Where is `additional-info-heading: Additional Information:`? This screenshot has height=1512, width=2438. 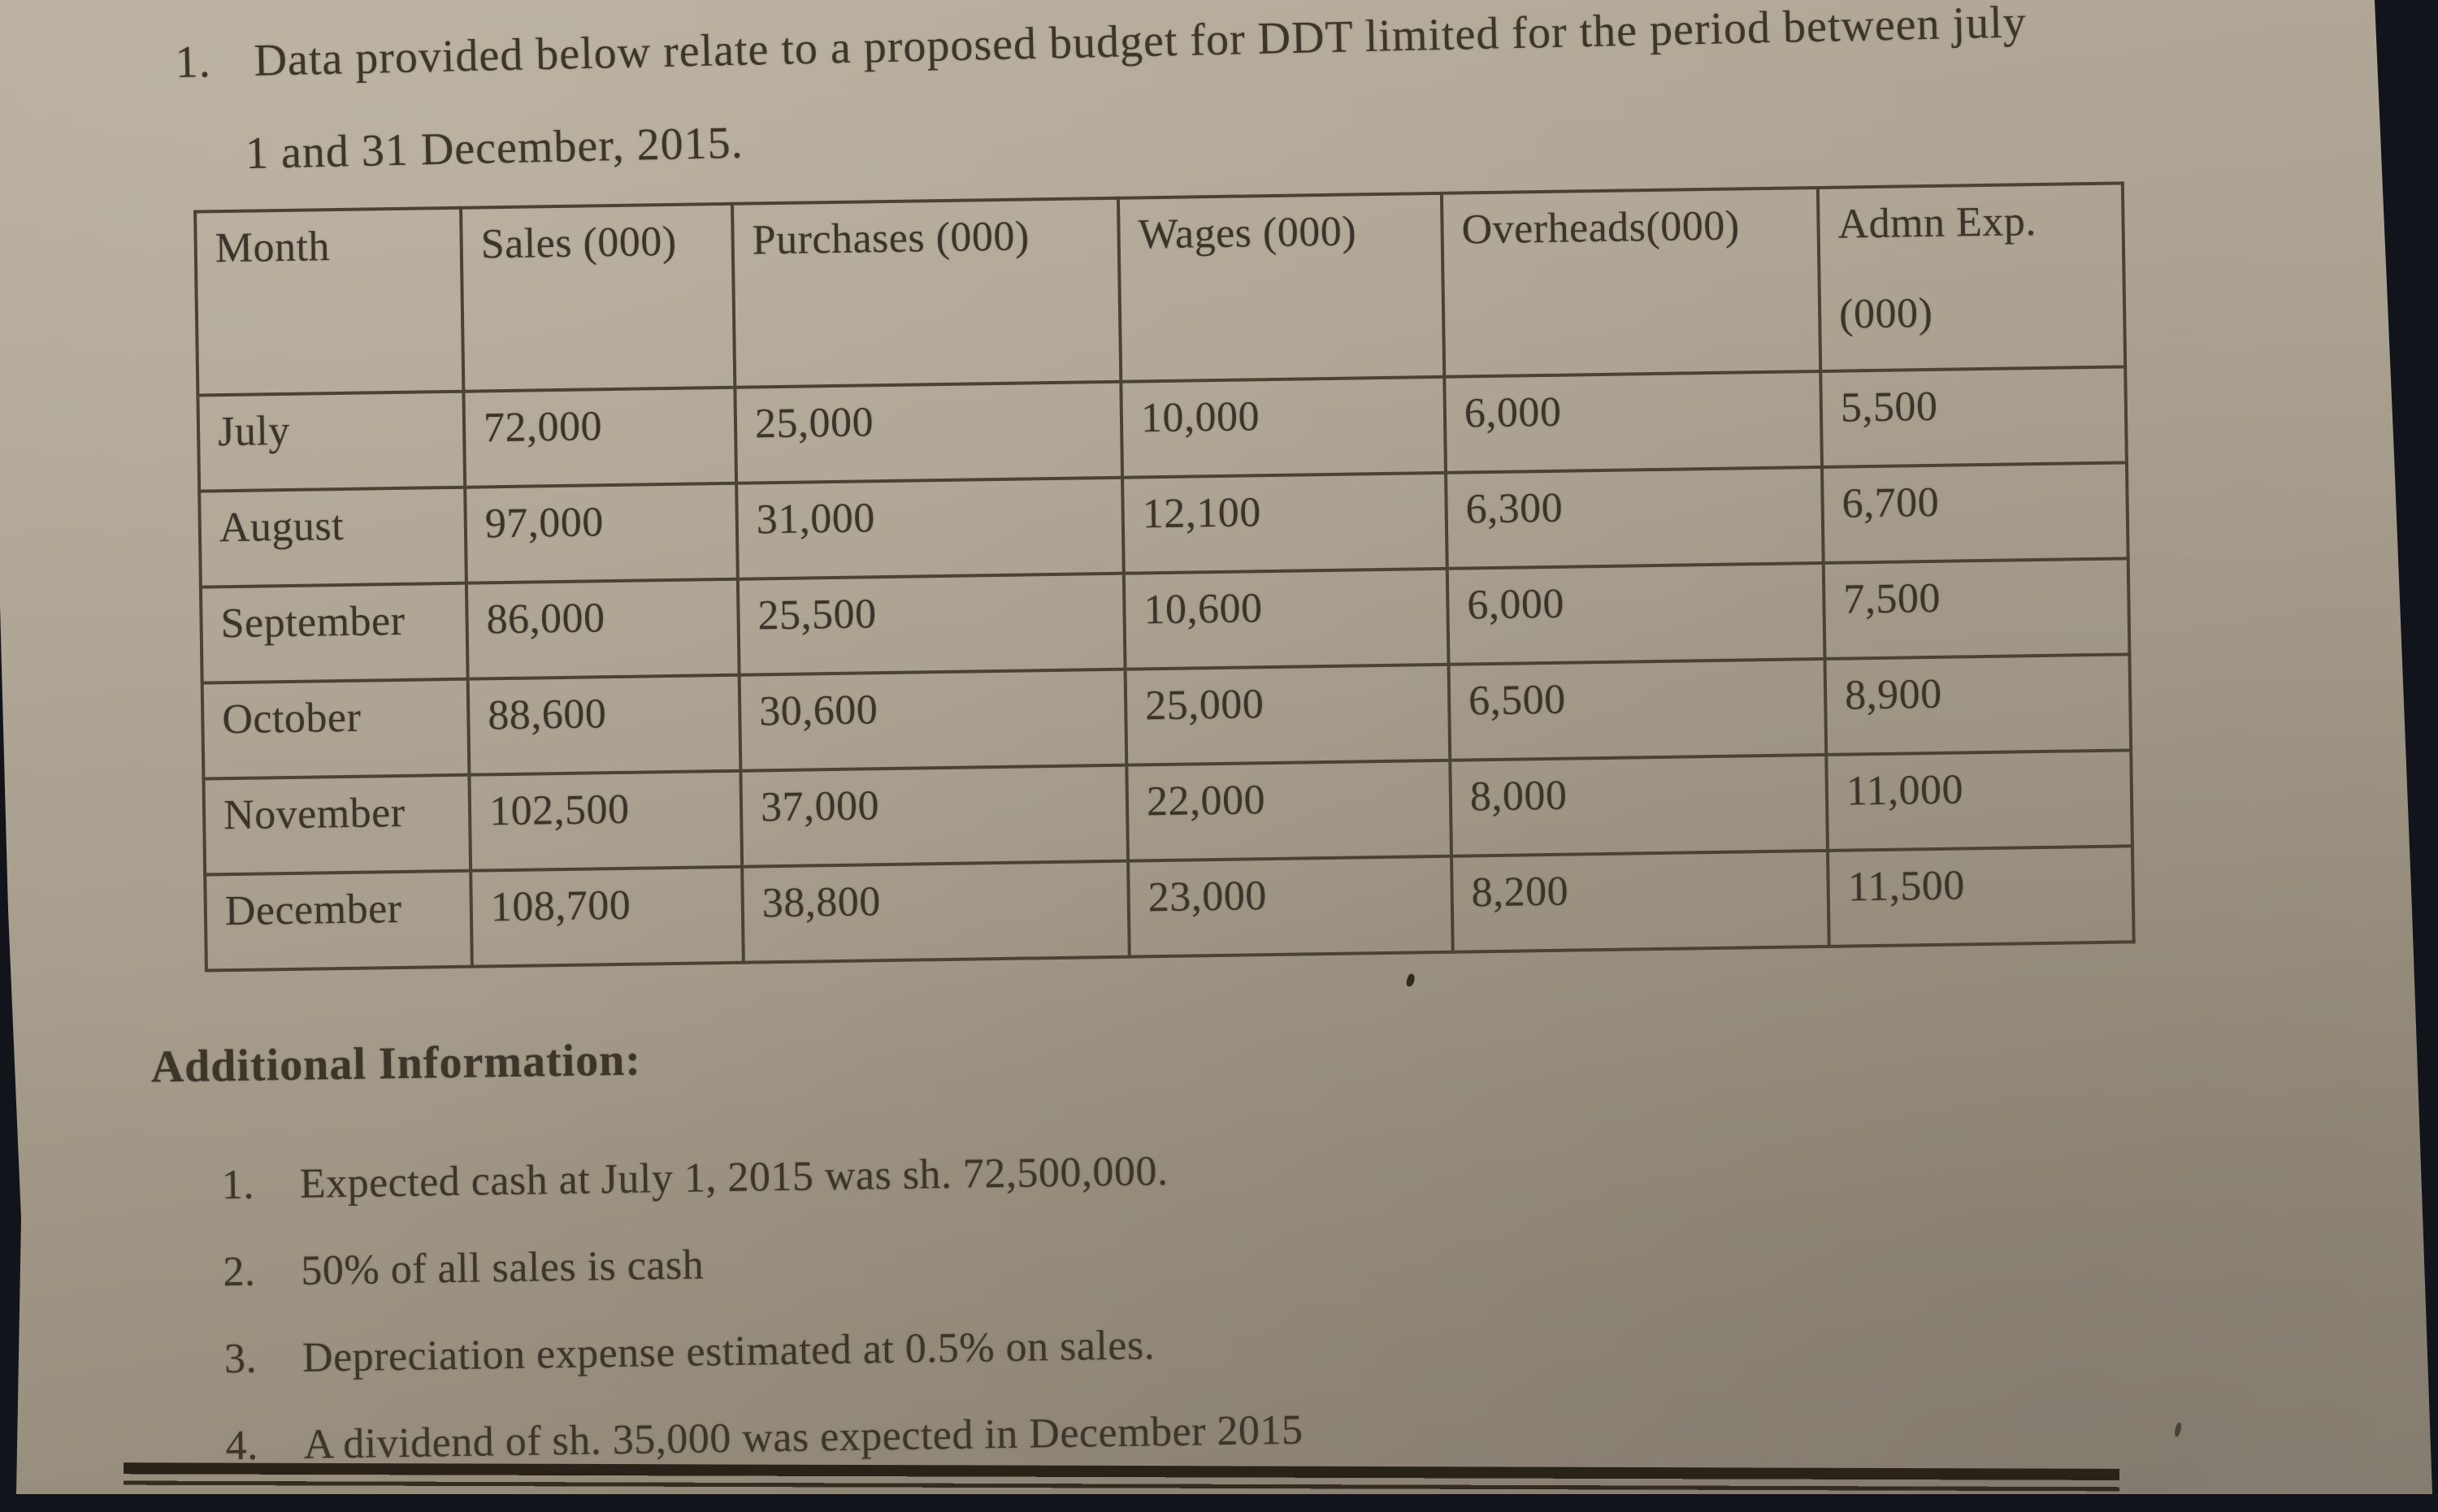 additional-info-heading: Additional Information: is located at coordinates (396, 1064).